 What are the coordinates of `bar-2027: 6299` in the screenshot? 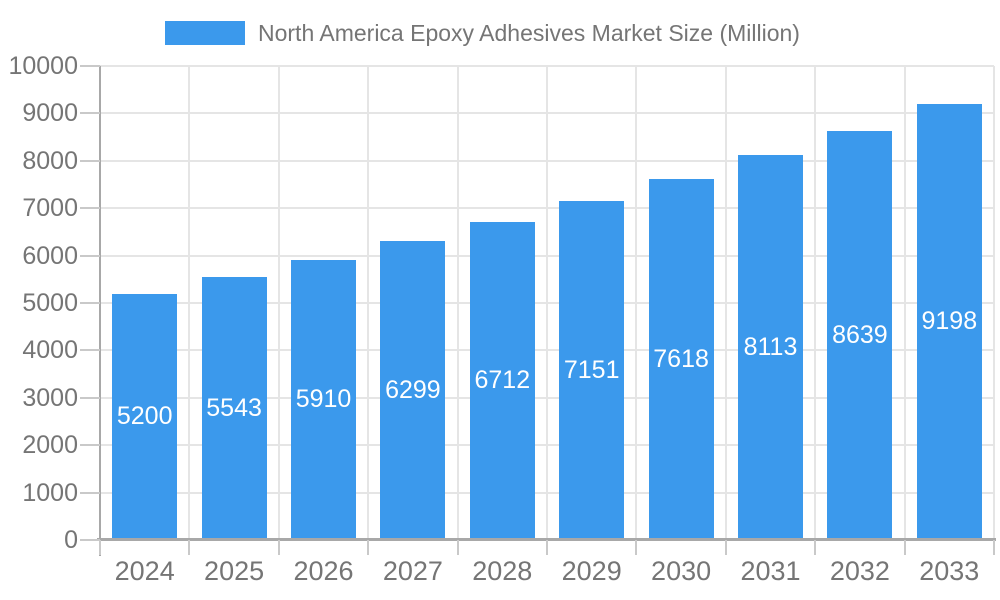 It's located at (413, 390).